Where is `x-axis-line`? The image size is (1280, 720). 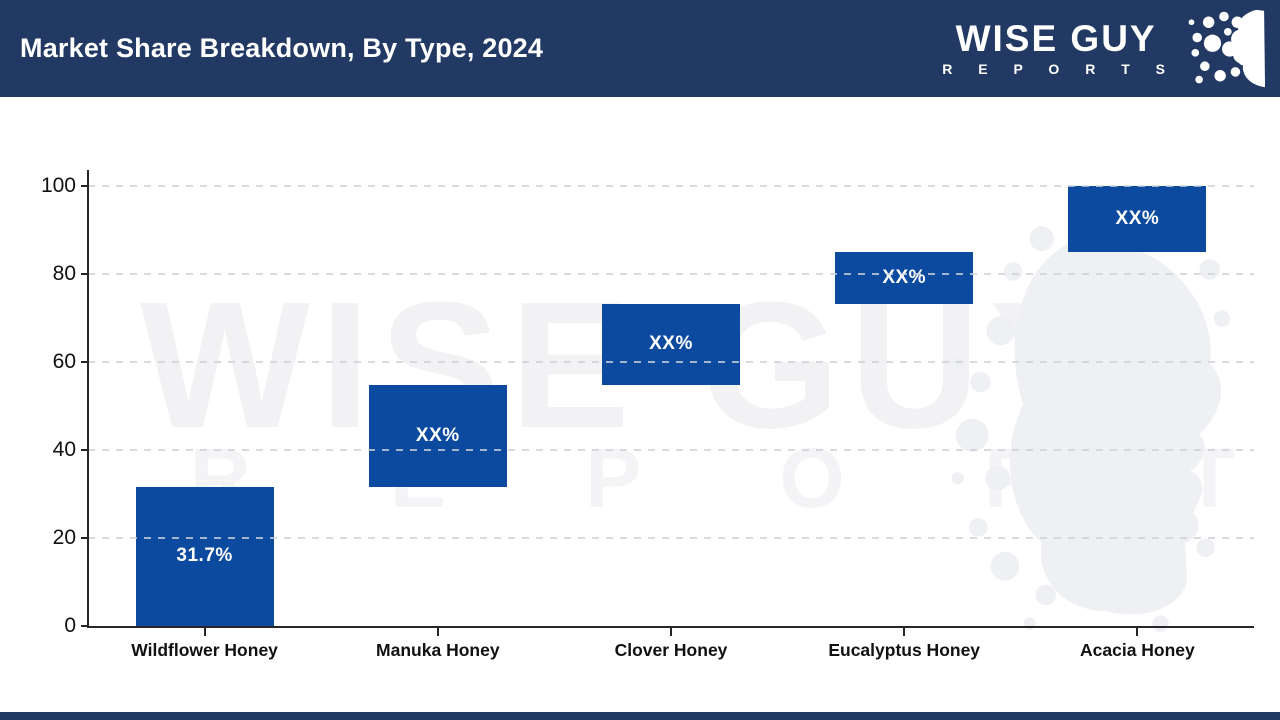 x-axis-line is located at coordinates (670, 627).